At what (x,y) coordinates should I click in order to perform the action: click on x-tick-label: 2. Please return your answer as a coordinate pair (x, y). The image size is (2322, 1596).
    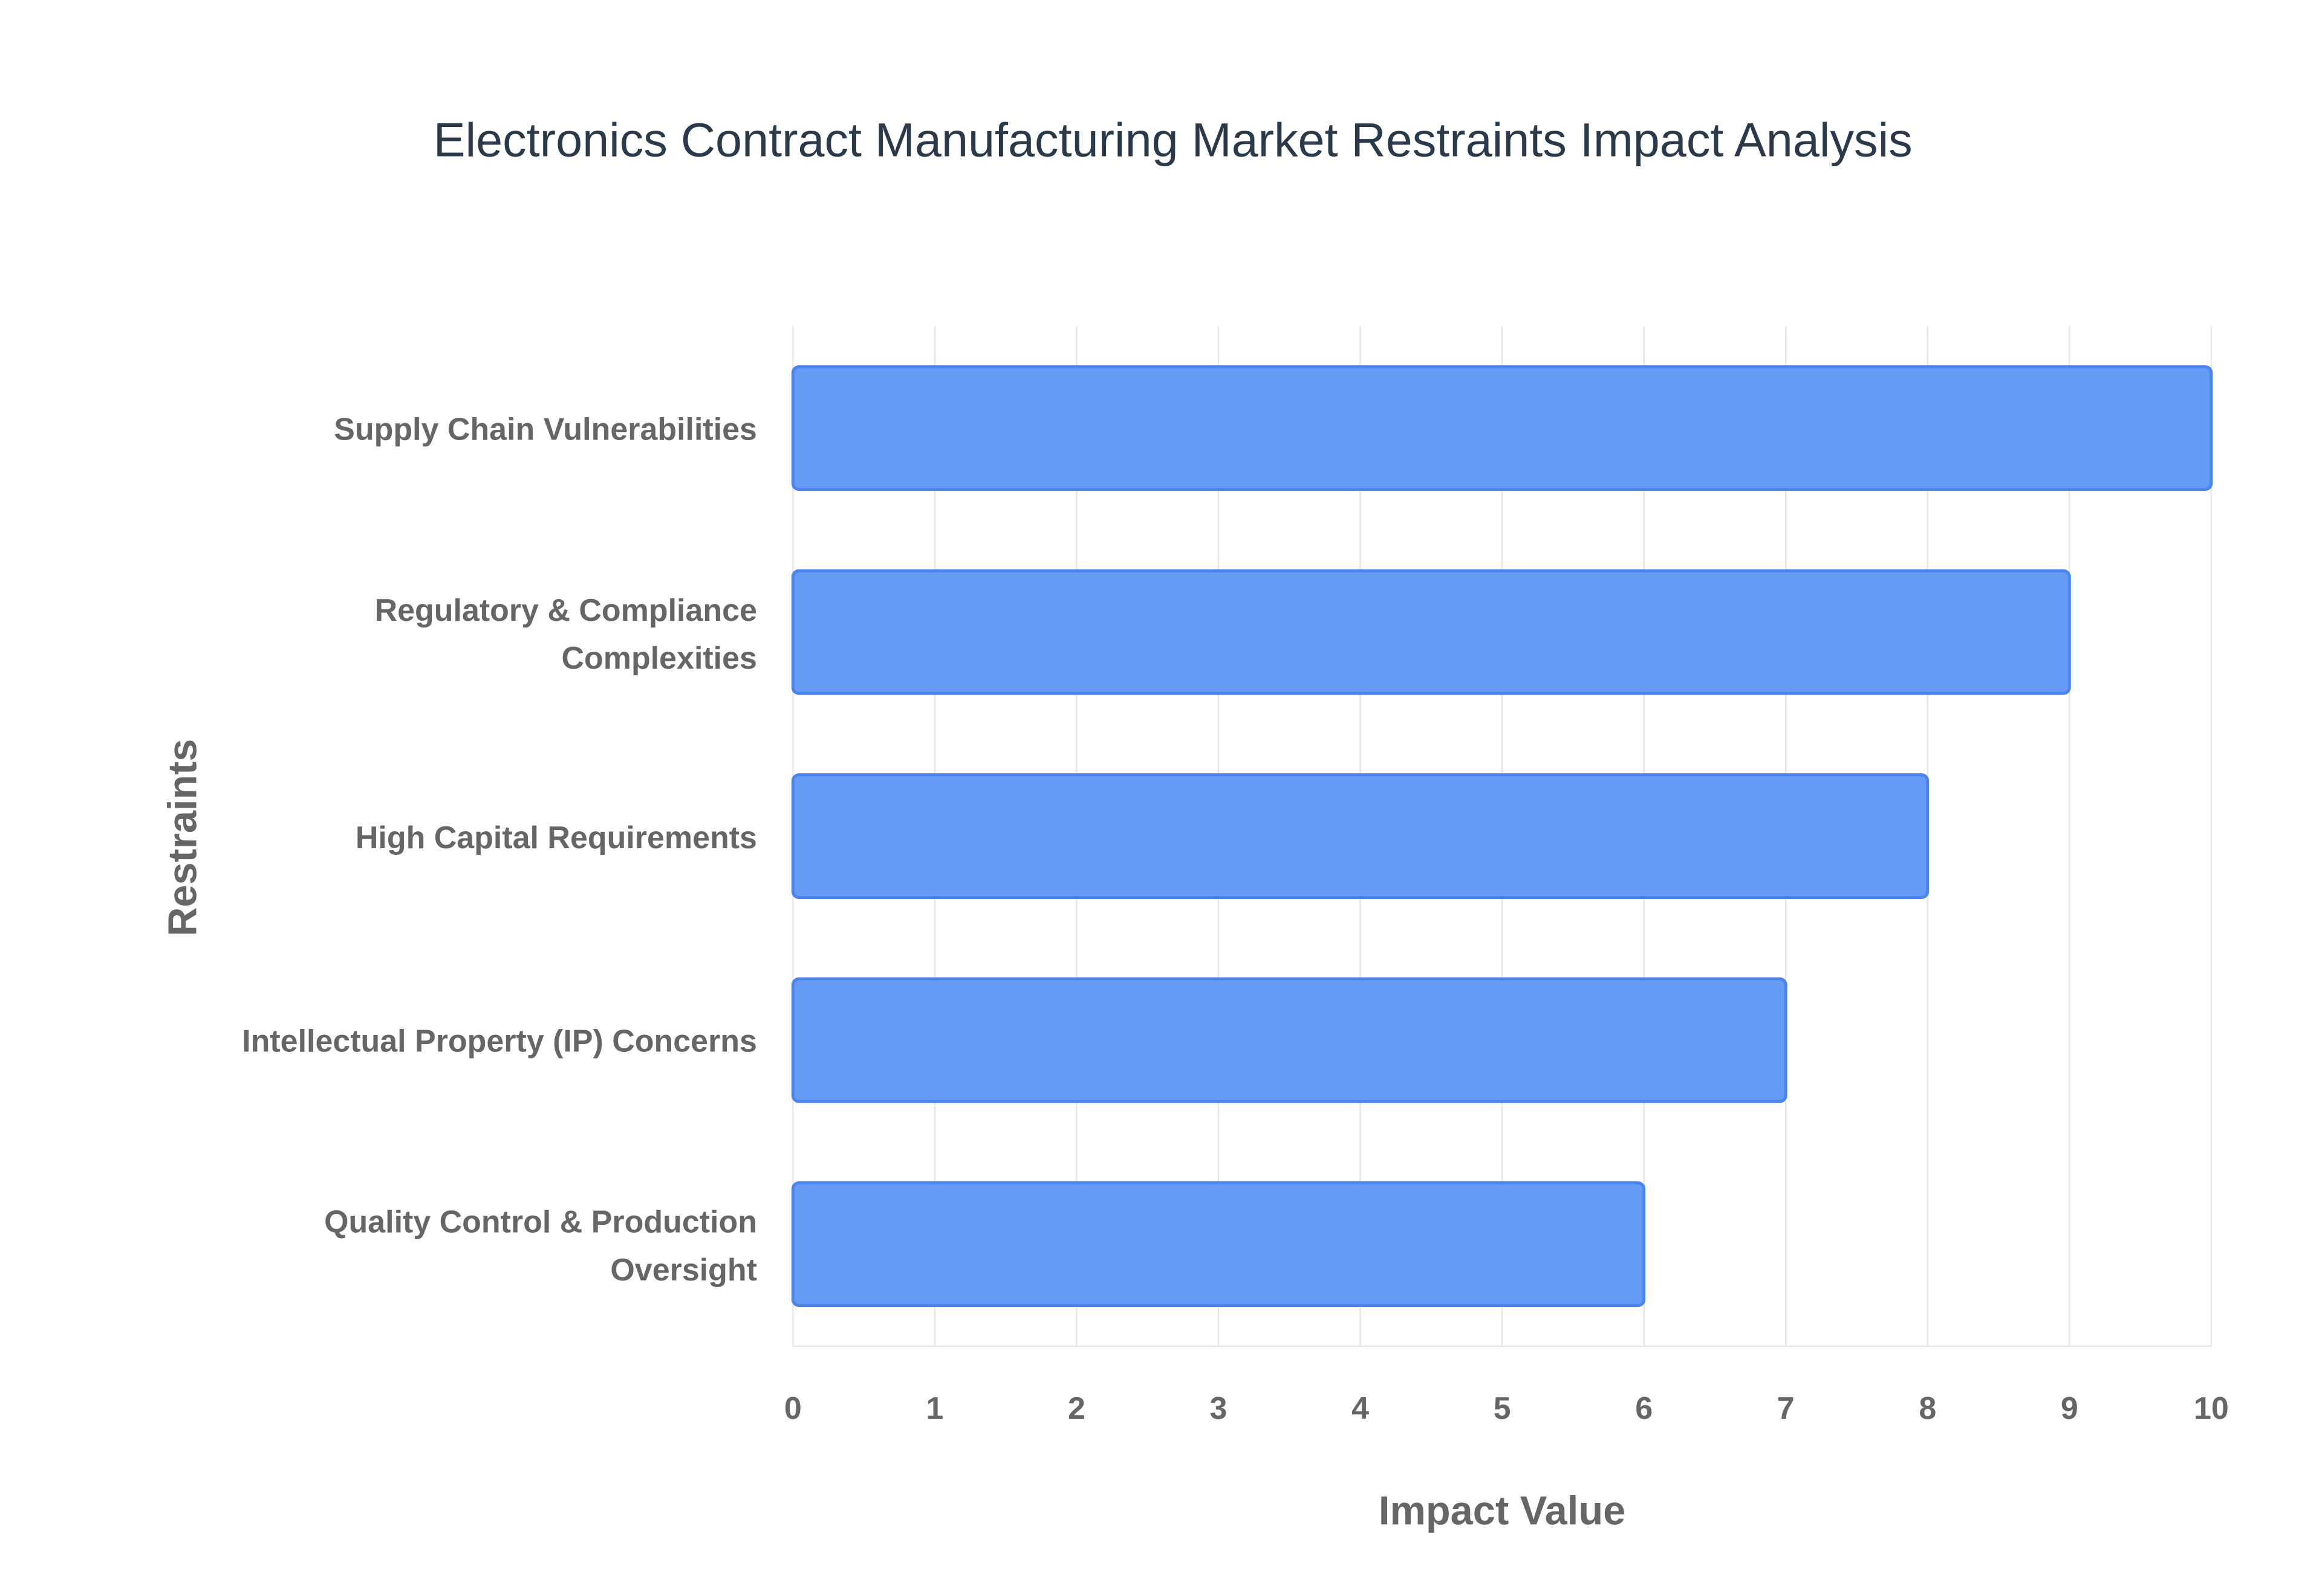
    Looking at the image, I should click on (1076, 1408).